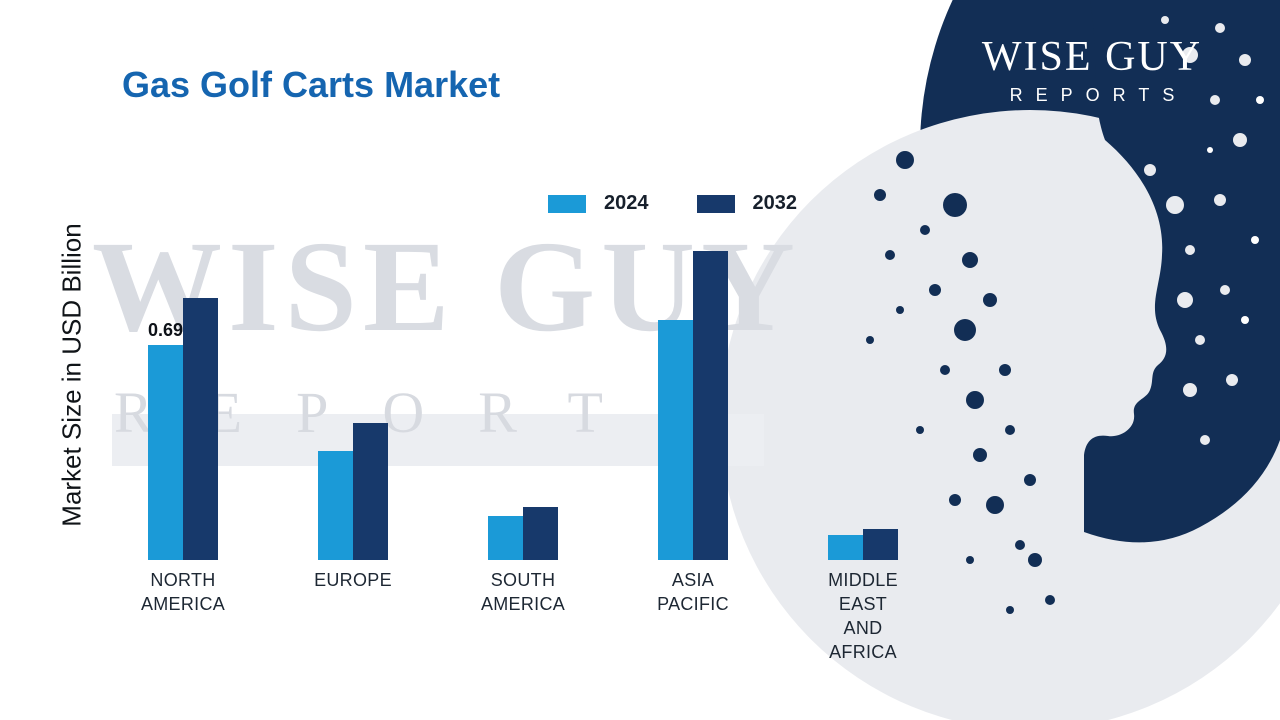 This screenshot has width=1280, height=720. What do you see at coordinates (1092, 57) in the screenshot?
I see `logo-wiseguy-text: WISE GUY` at bounding box center [1092, 57].